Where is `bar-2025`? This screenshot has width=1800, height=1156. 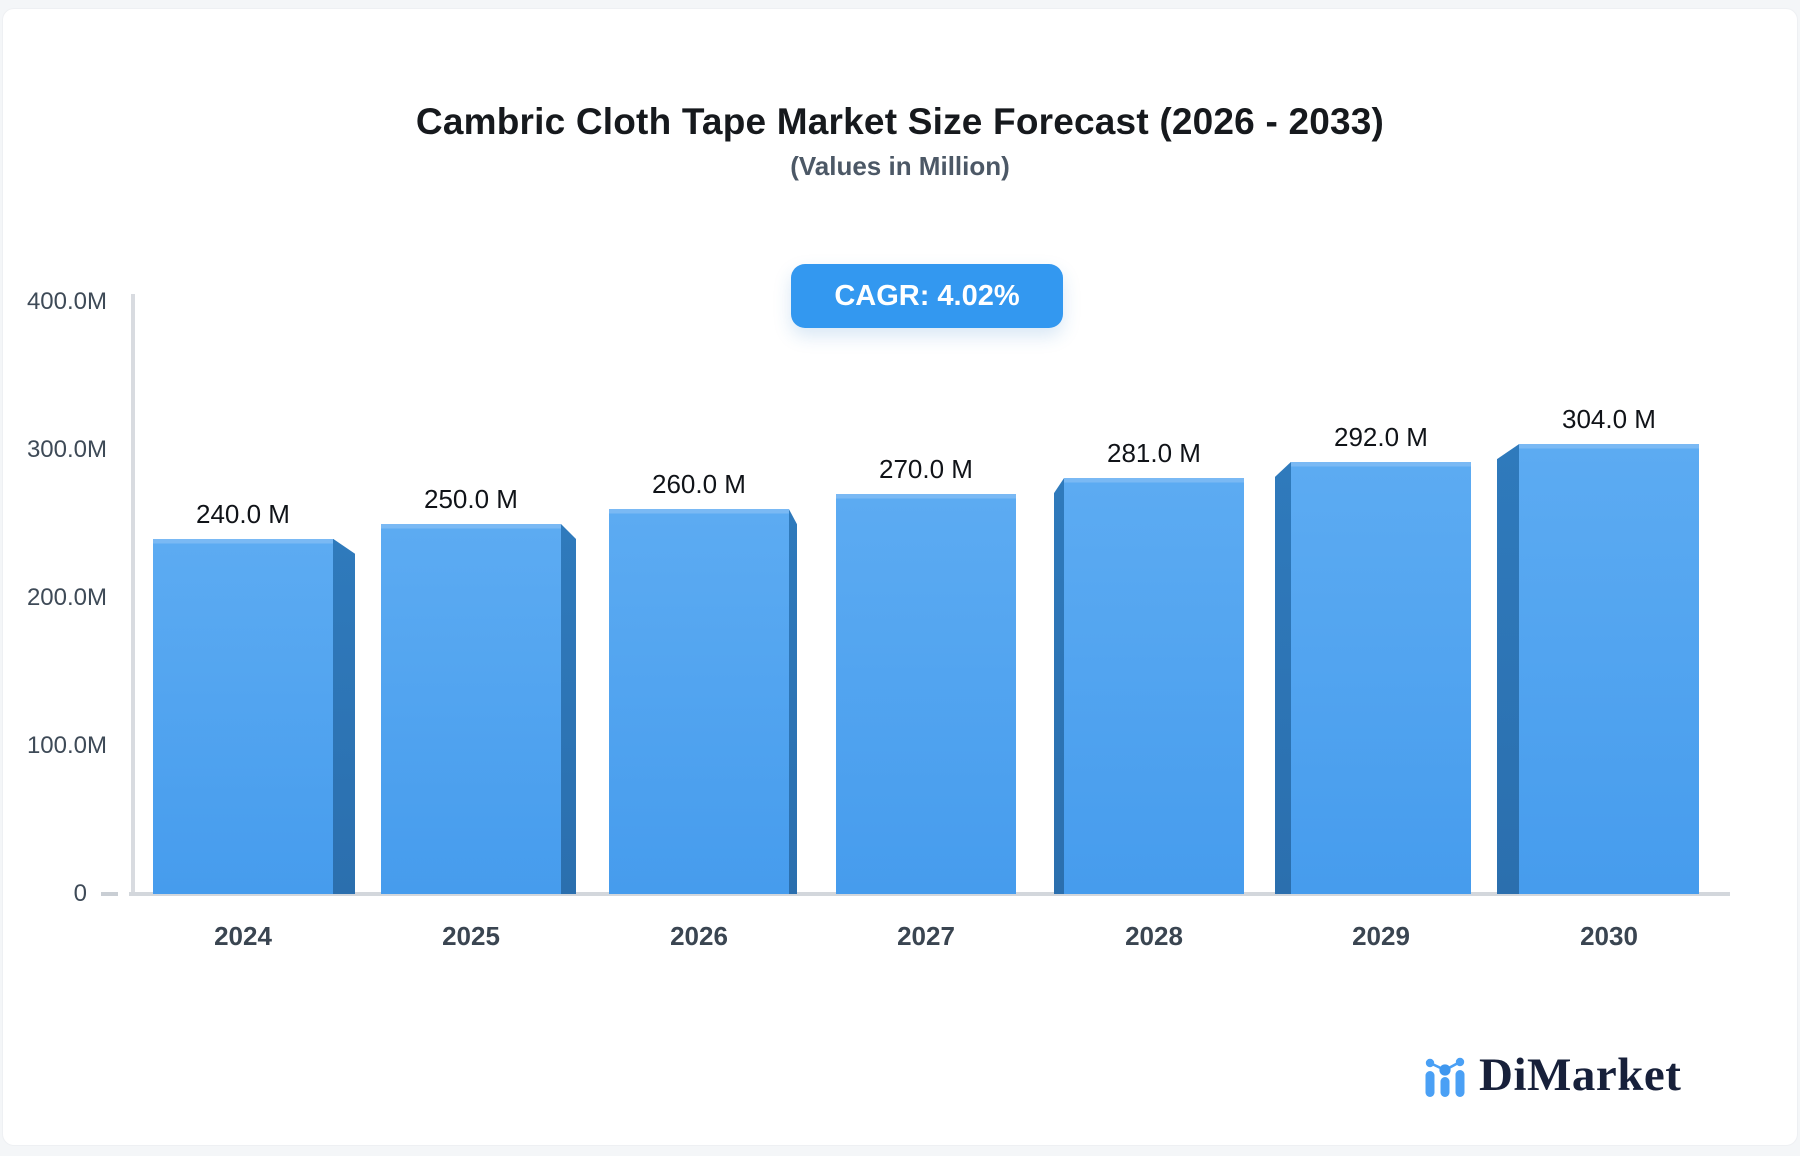
bar-2025 is located at coordinates (478, 709).